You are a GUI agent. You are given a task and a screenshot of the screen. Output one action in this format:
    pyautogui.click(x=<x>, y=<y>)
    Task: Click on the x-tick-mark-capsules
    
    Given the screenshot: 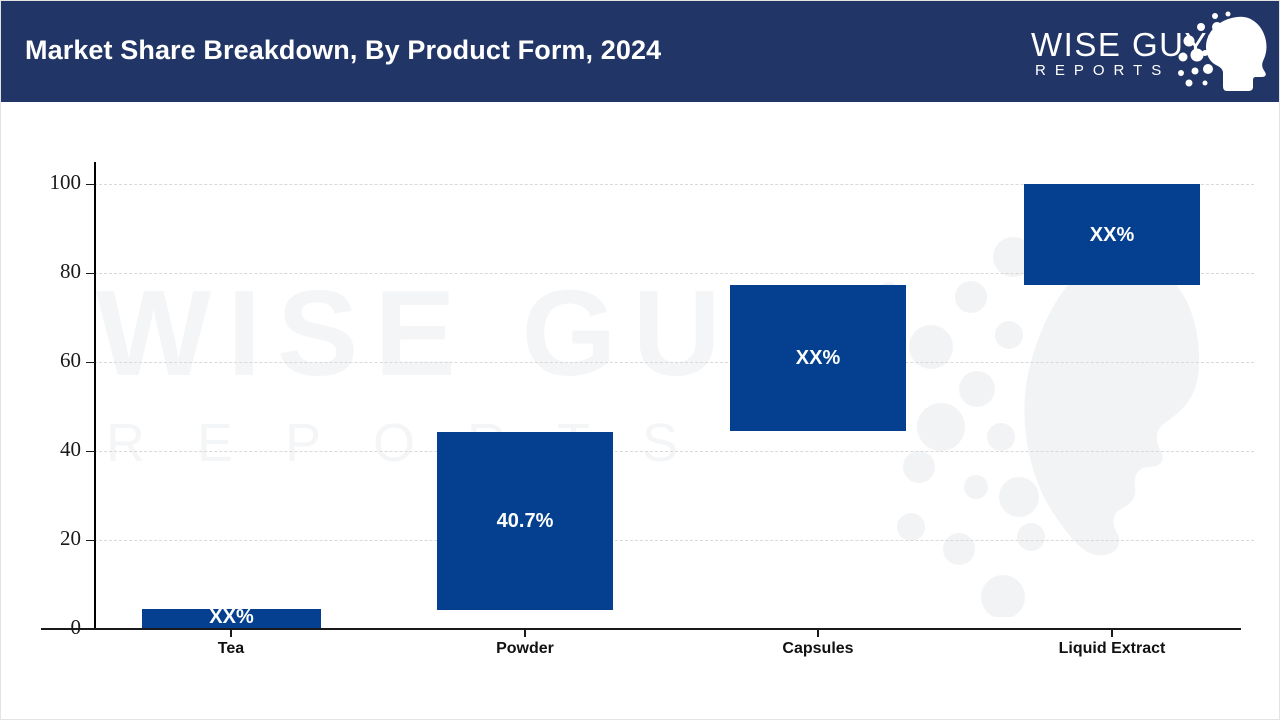 What is the action you would take?
    pyautogui.click(x=818, y=633)
    